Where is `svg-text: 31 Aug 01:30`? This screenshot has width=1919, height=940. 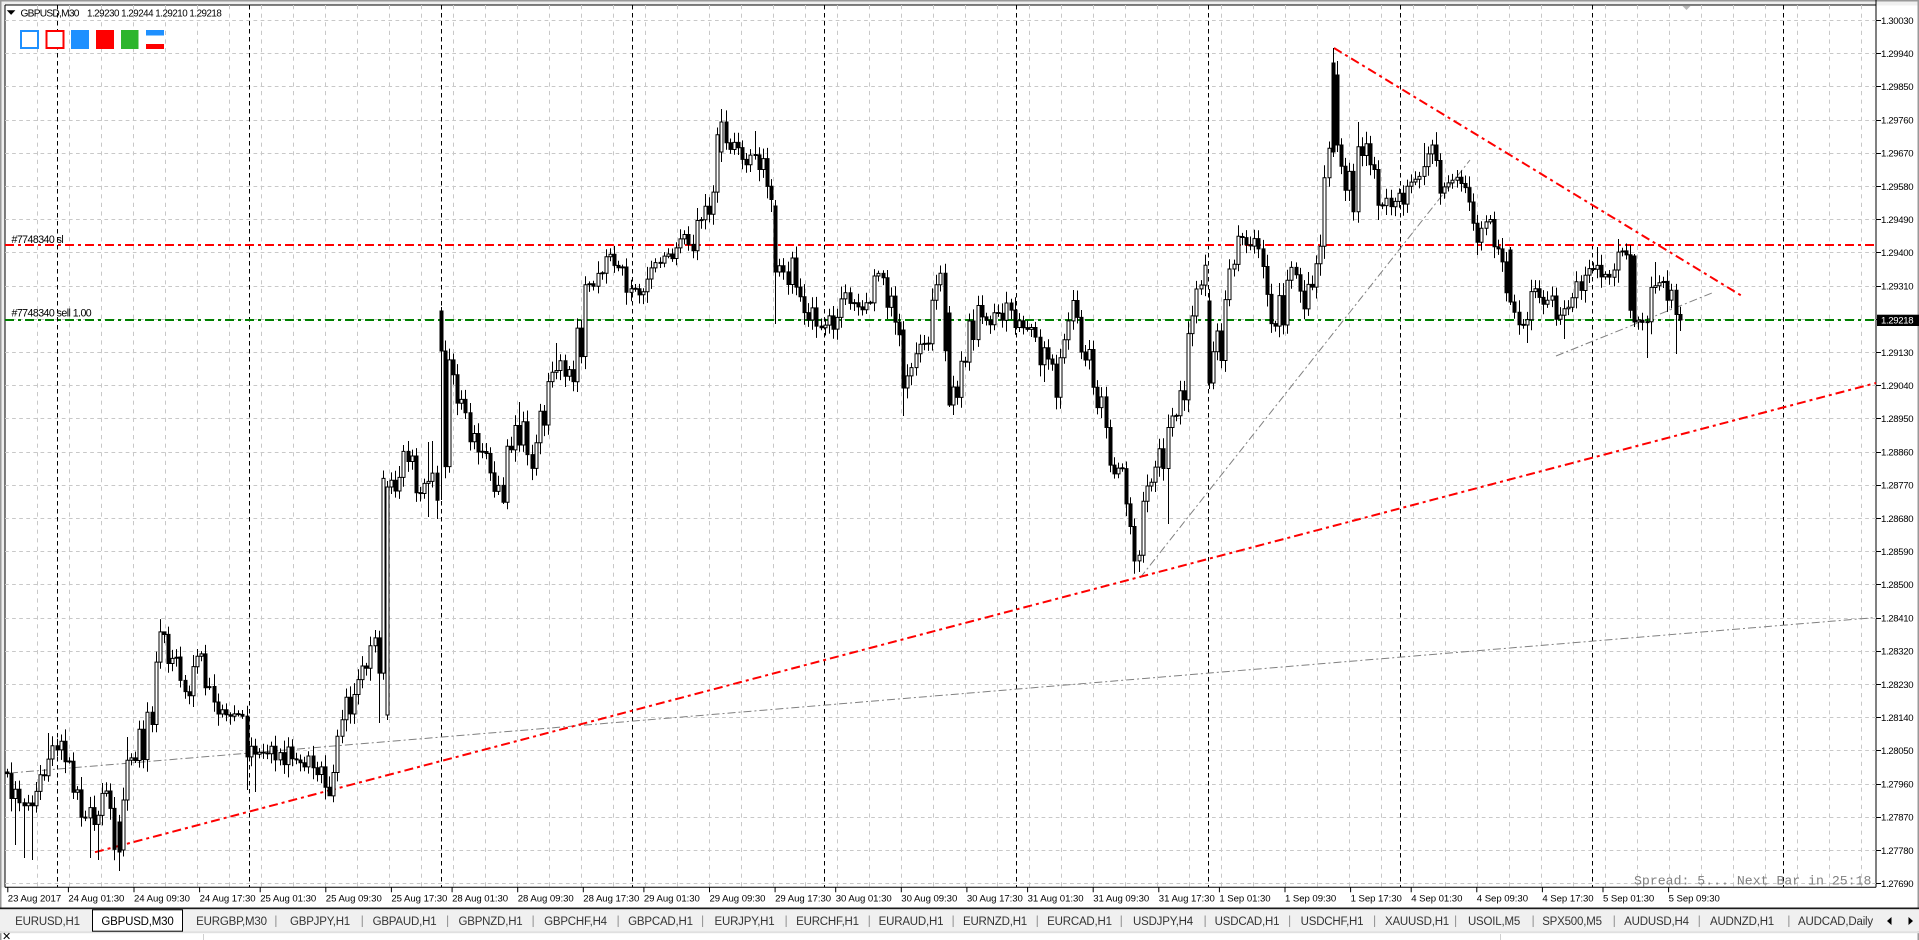 svg-text: 31 Aug 01:30 is located at coordinates (1056, 899).